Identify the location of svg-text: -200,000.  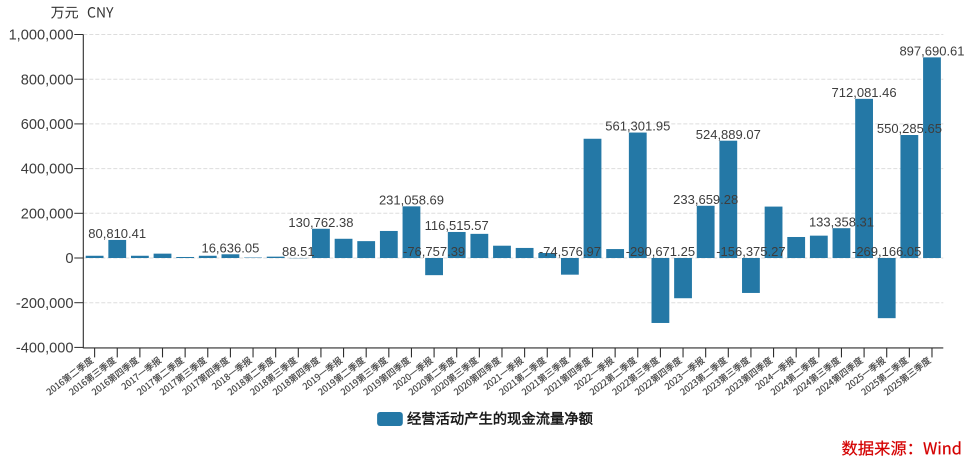
(45, 304).